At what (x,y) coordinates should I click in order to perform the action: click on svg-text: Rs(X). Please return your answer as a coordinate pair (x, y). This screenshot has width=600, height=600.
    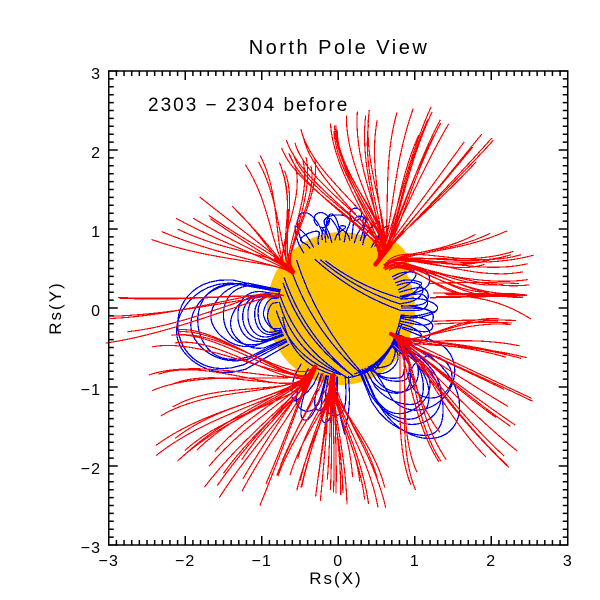
    Looking at the image, I should click on (335, 578).